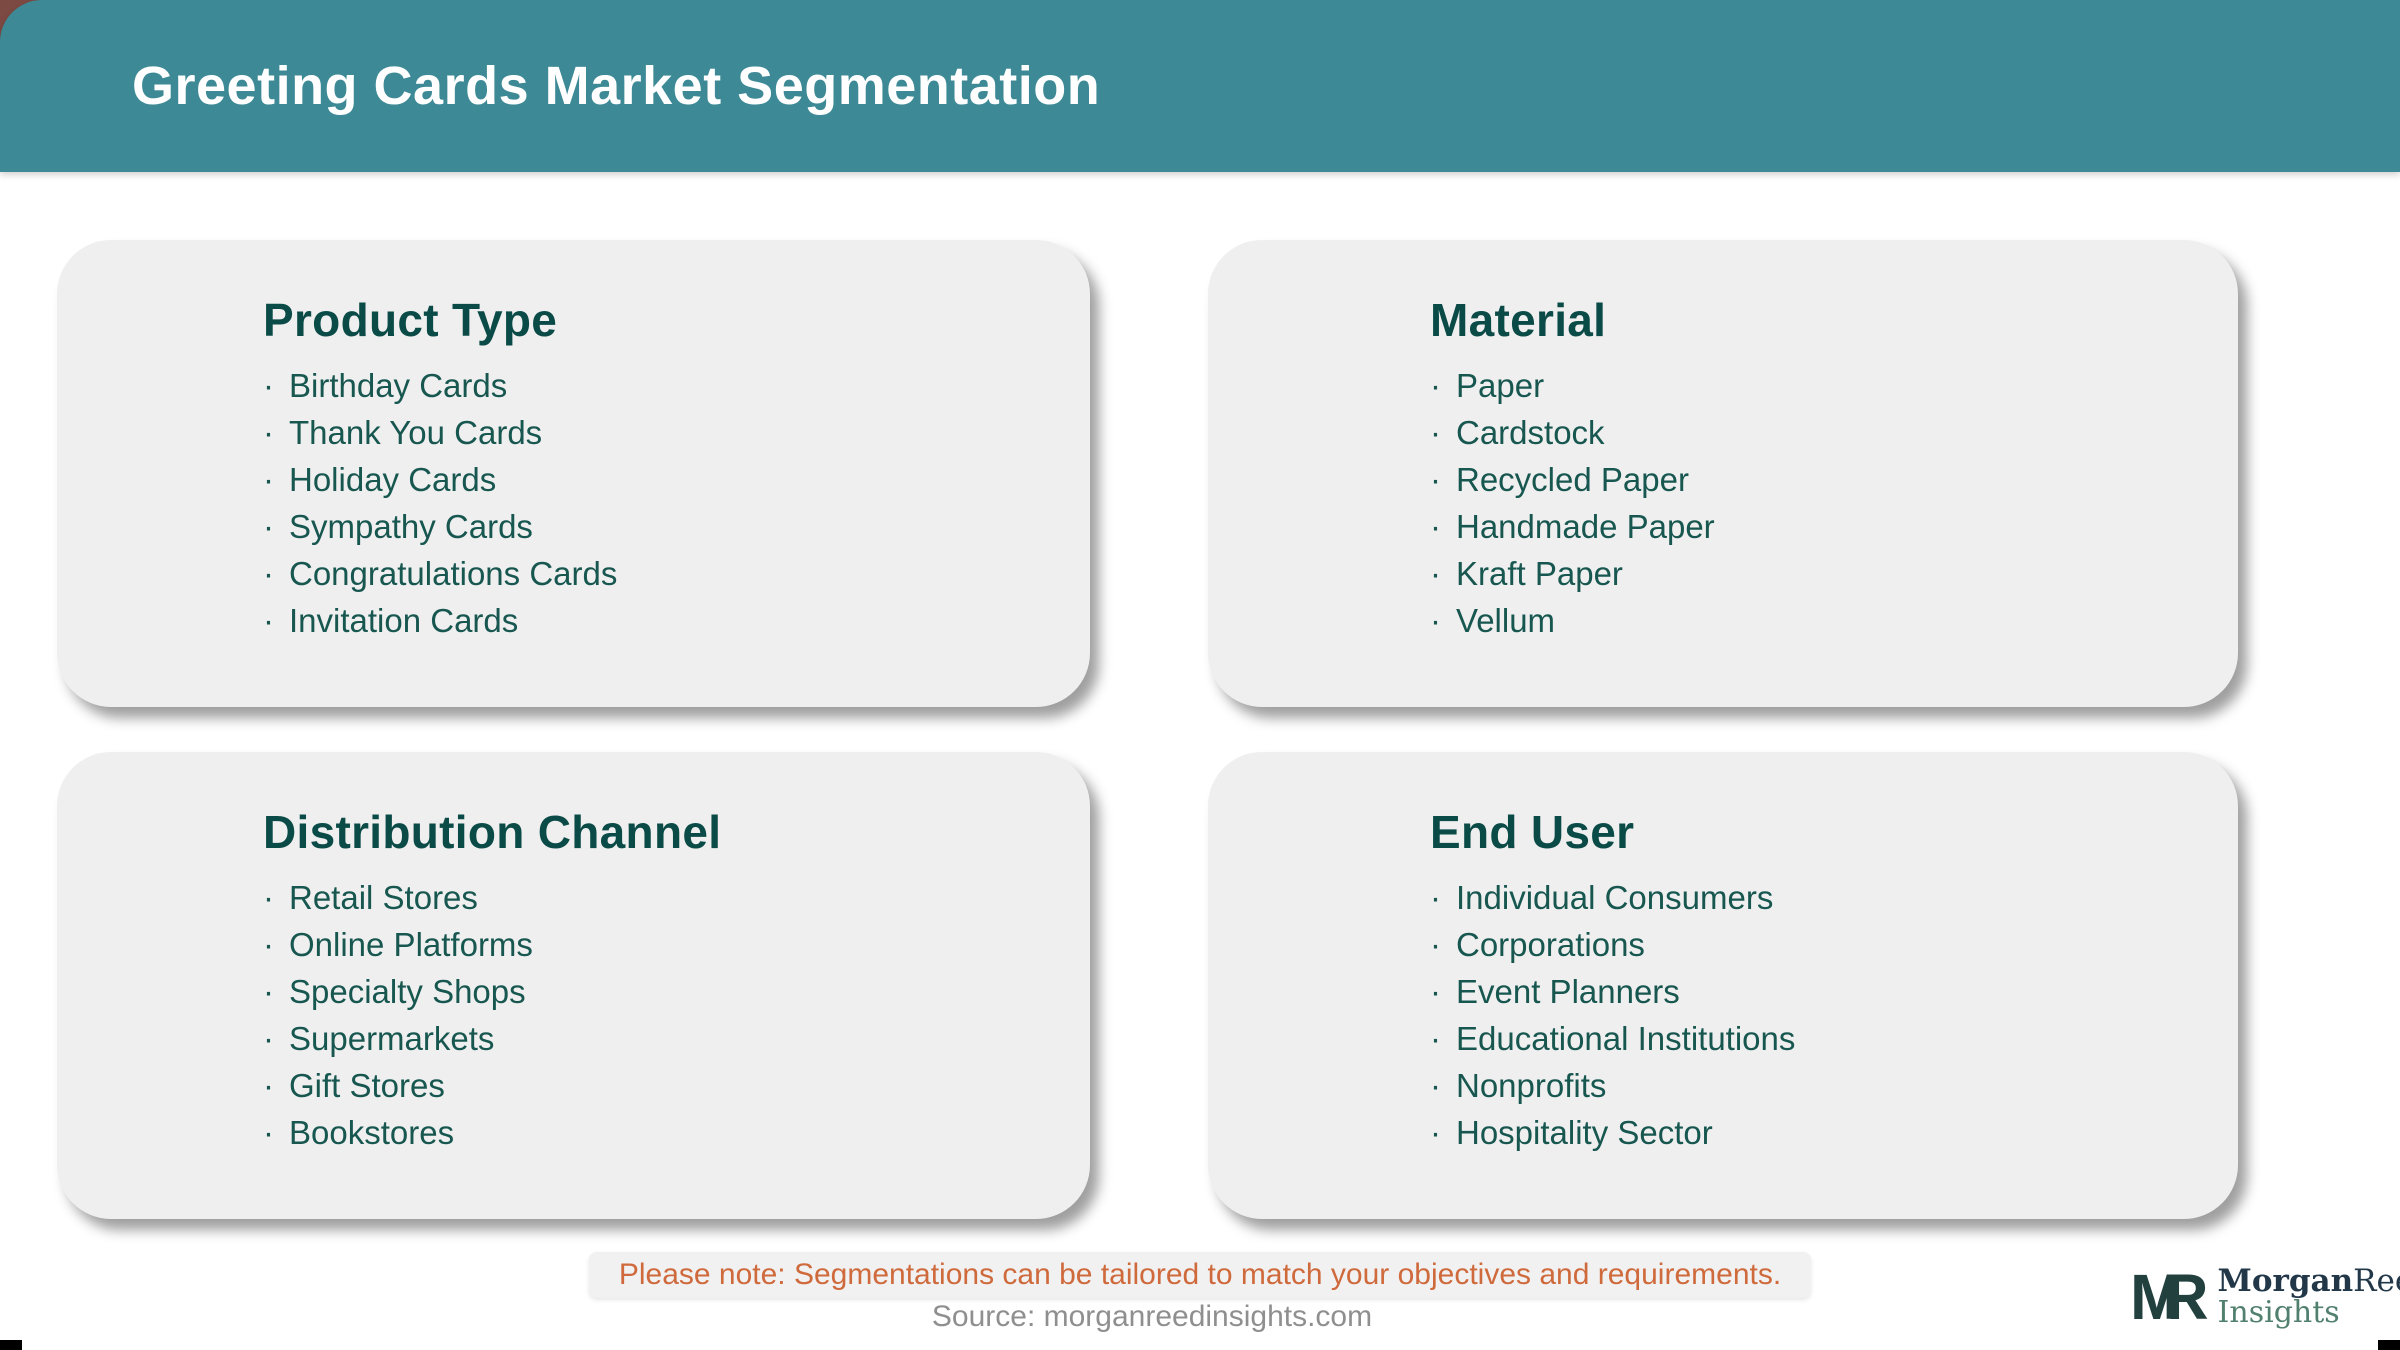  What do you see at coordinates (1814, 573) in the screenshot?
I see `segment-item: Kraft Paper` at bounding box center [1814, 573].